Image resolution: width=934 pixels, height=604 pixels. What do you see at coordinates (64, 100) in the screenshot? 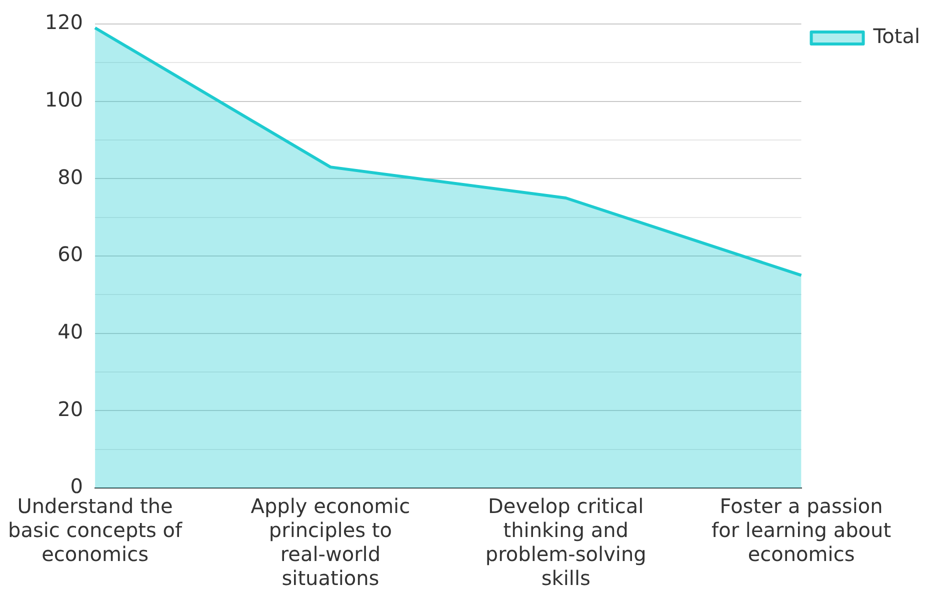
I see `y-tick-label: 100` at bounding box center [64, 100].